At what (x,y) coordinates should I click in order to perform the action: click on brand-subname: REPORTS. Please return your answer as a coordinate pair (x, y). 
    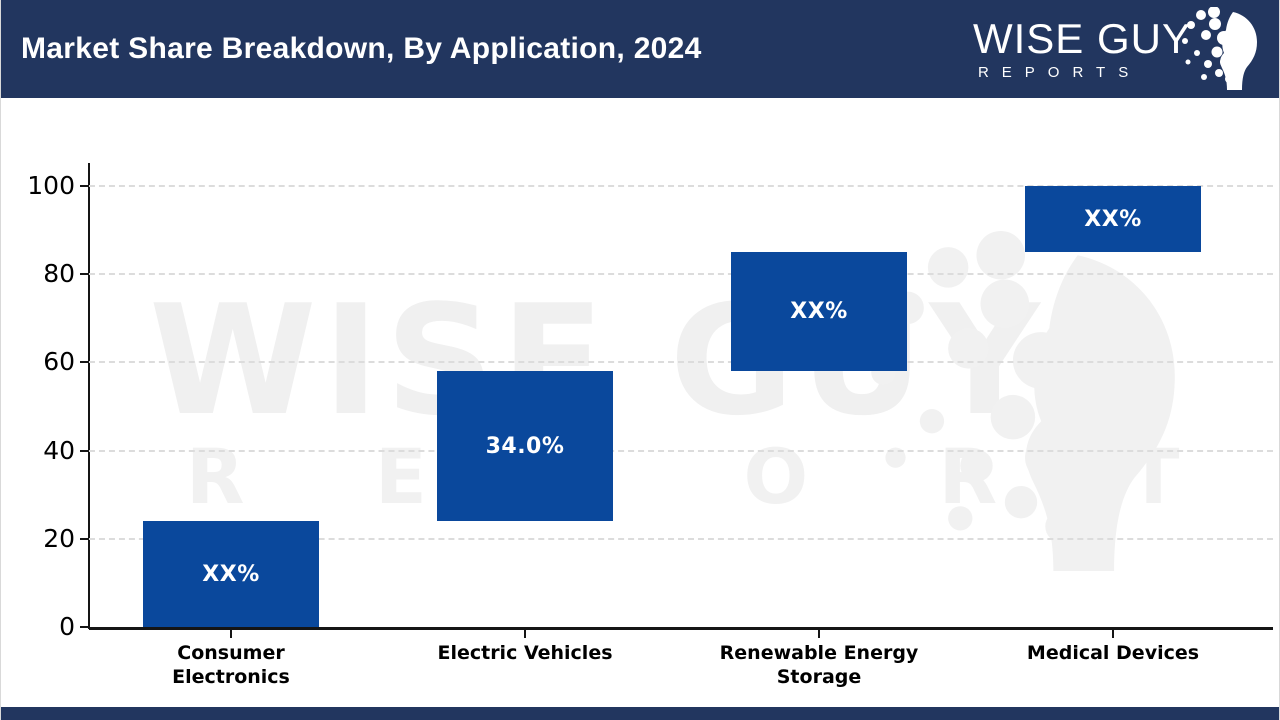
    Looking at the image, I should click on (1059, 72).